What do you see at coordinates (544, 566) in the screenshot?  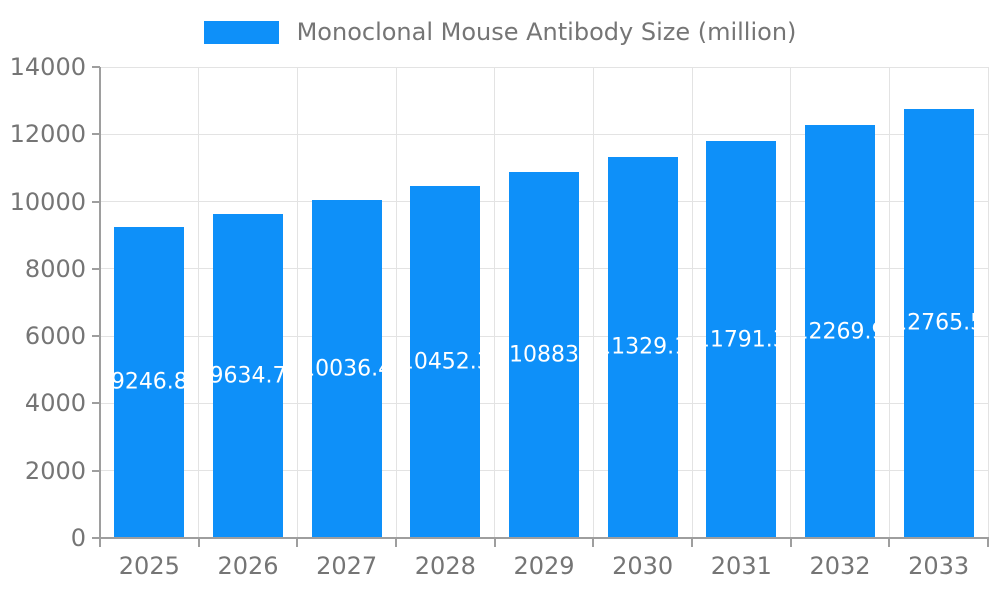 I see `x-axis-tick-label: 2029` at bounding box center [544, 566].